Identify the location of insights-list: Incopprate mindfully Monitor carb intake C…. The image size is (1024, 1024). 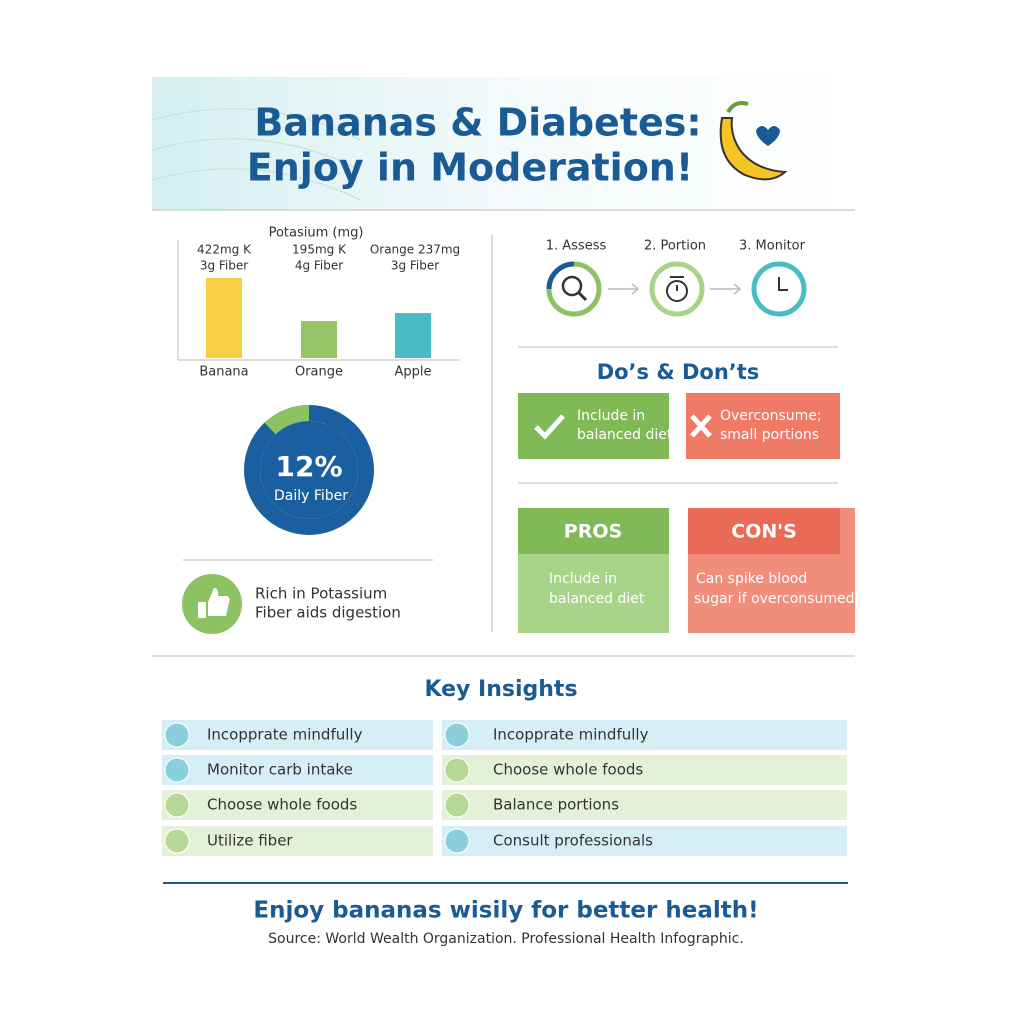
(504, 788).